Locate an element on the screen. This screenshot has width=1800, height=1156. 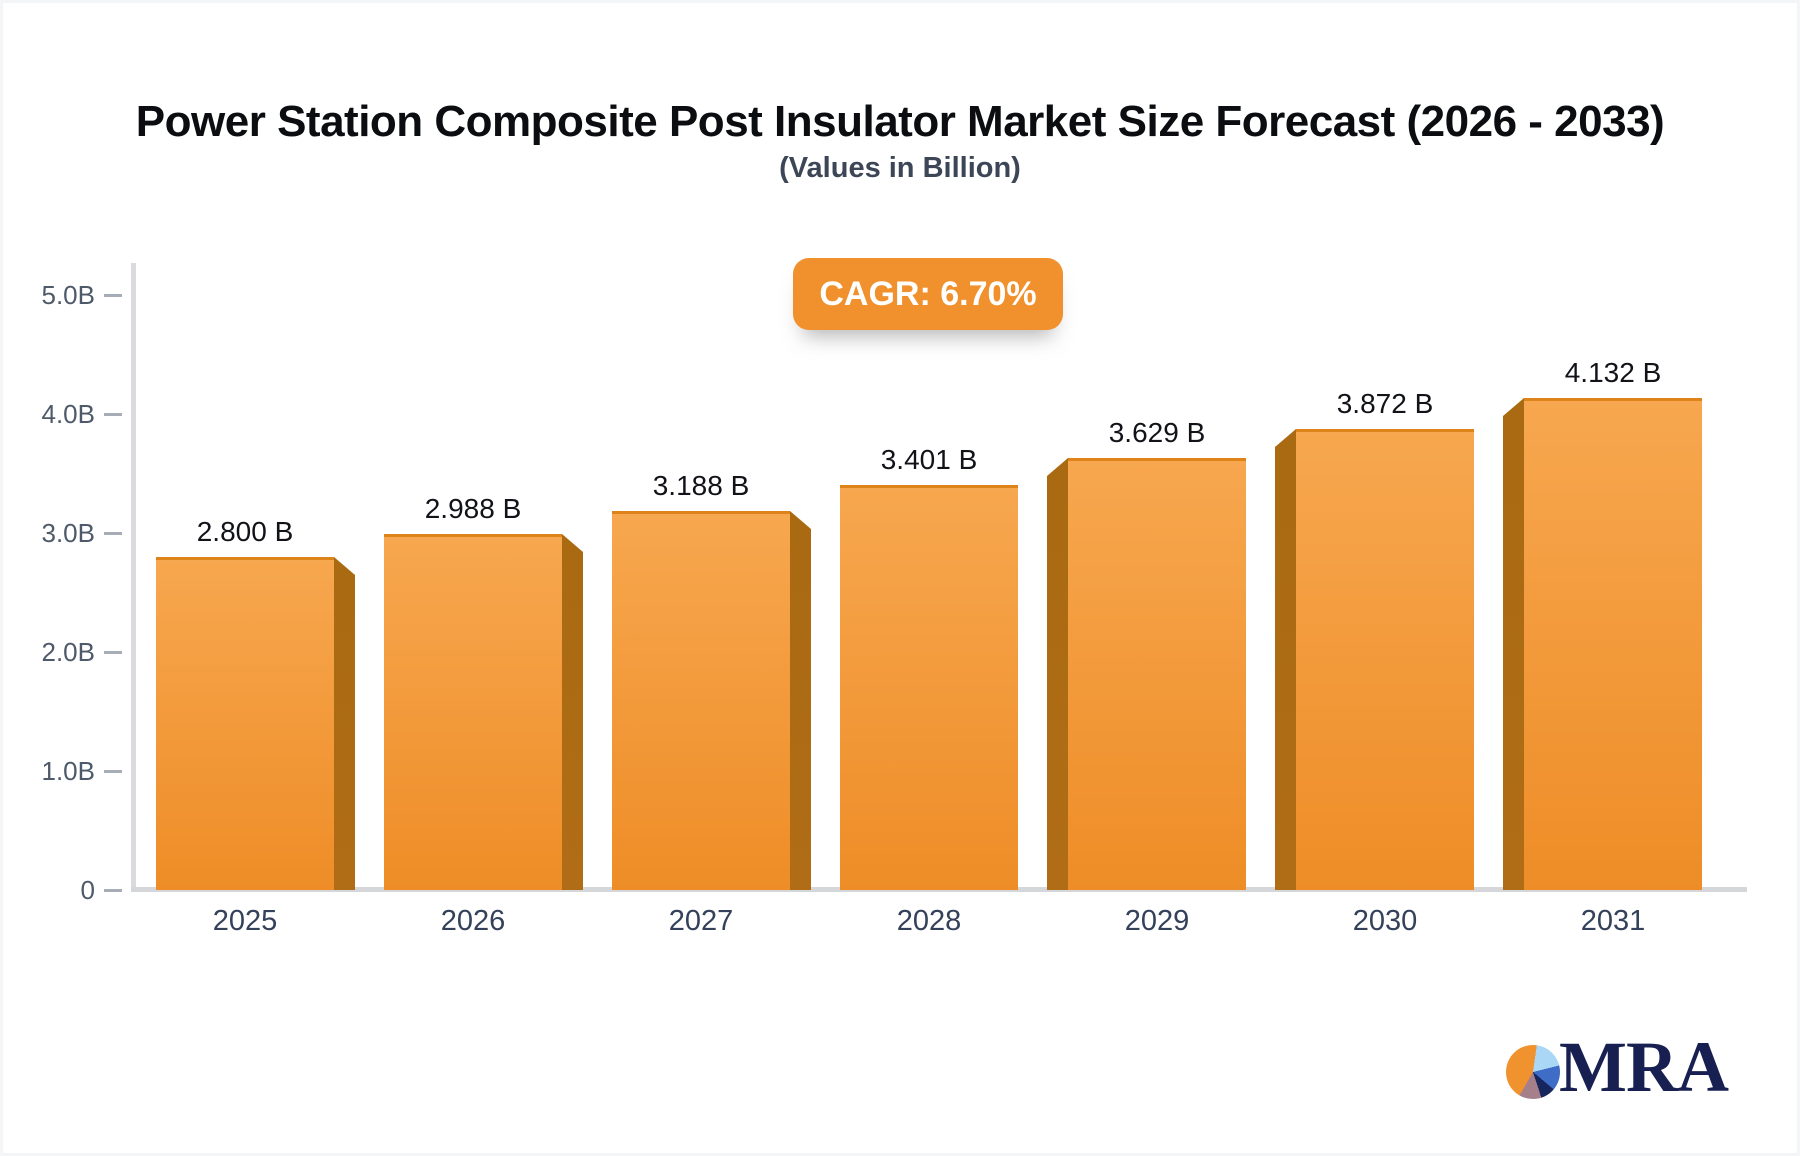
bar-2031 is located at coordinates (1613, 644).